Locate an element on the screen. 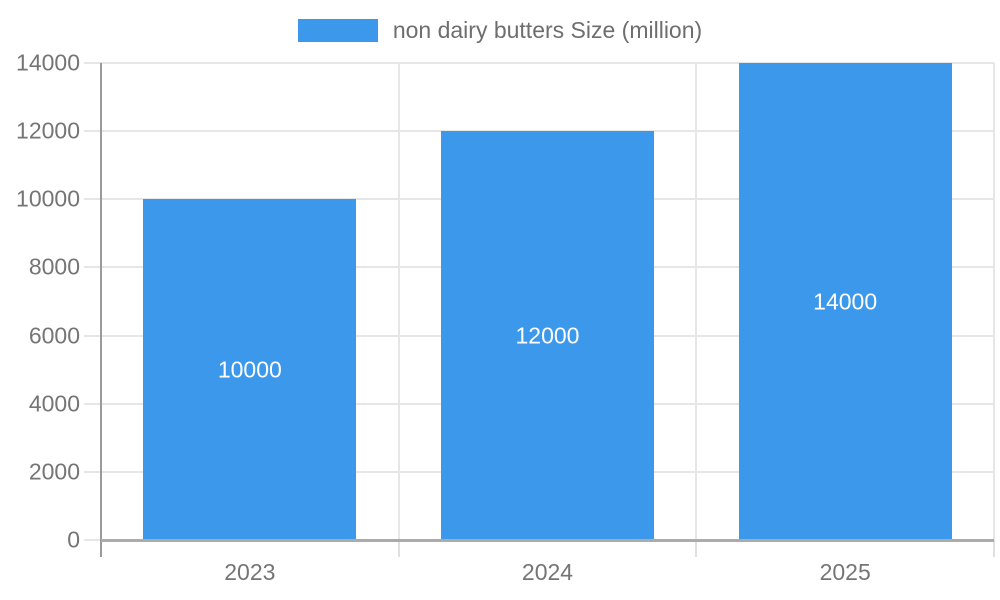 The height and width of the screenshot is (600, 1000). y-axis-tick-label: 4000 is located at coordinates (54, 403).